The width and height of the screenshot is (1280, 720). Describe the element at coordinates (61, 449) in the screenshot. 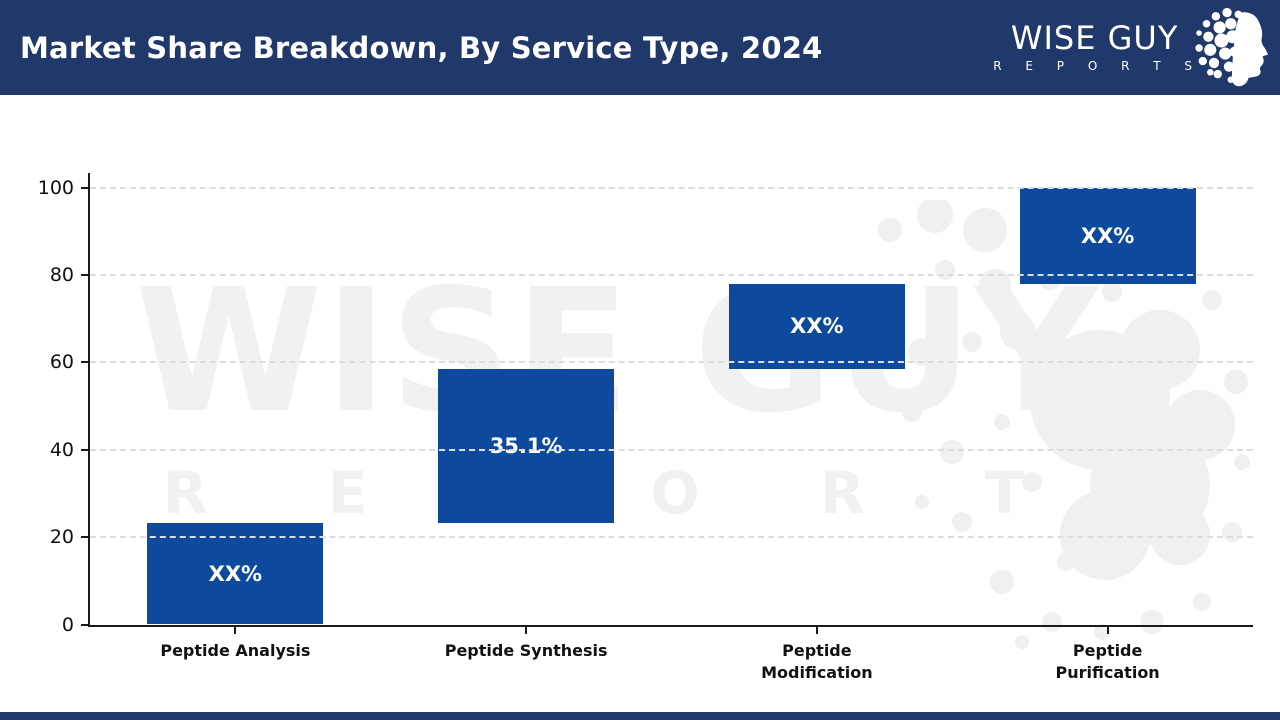

I see `y-tick-label-40: 40` at that location.